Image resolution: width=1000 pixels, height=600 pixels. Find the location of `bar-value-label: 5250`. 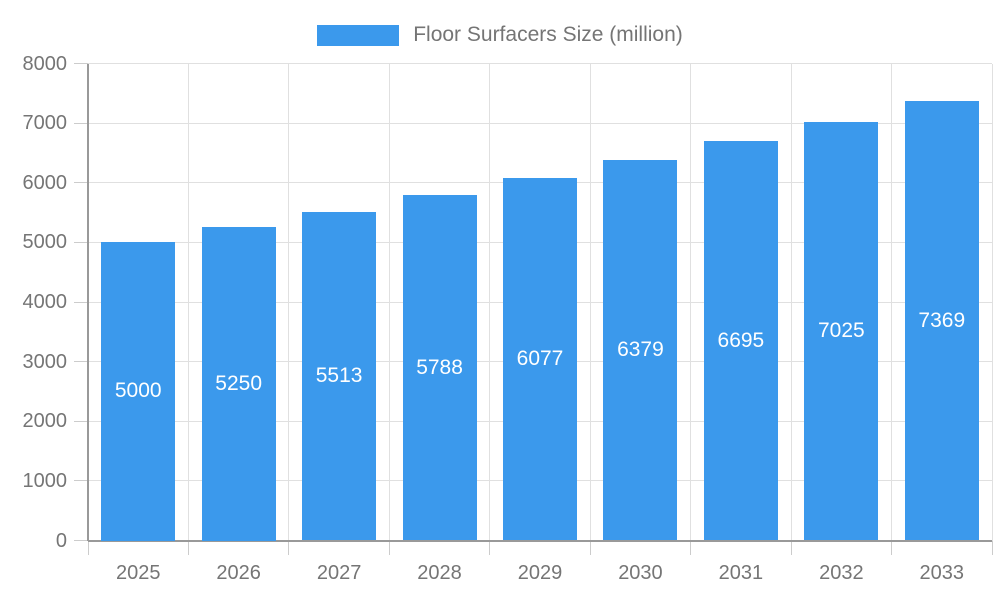

bar-value-label: 5250 is located at coordinates (239, 383).